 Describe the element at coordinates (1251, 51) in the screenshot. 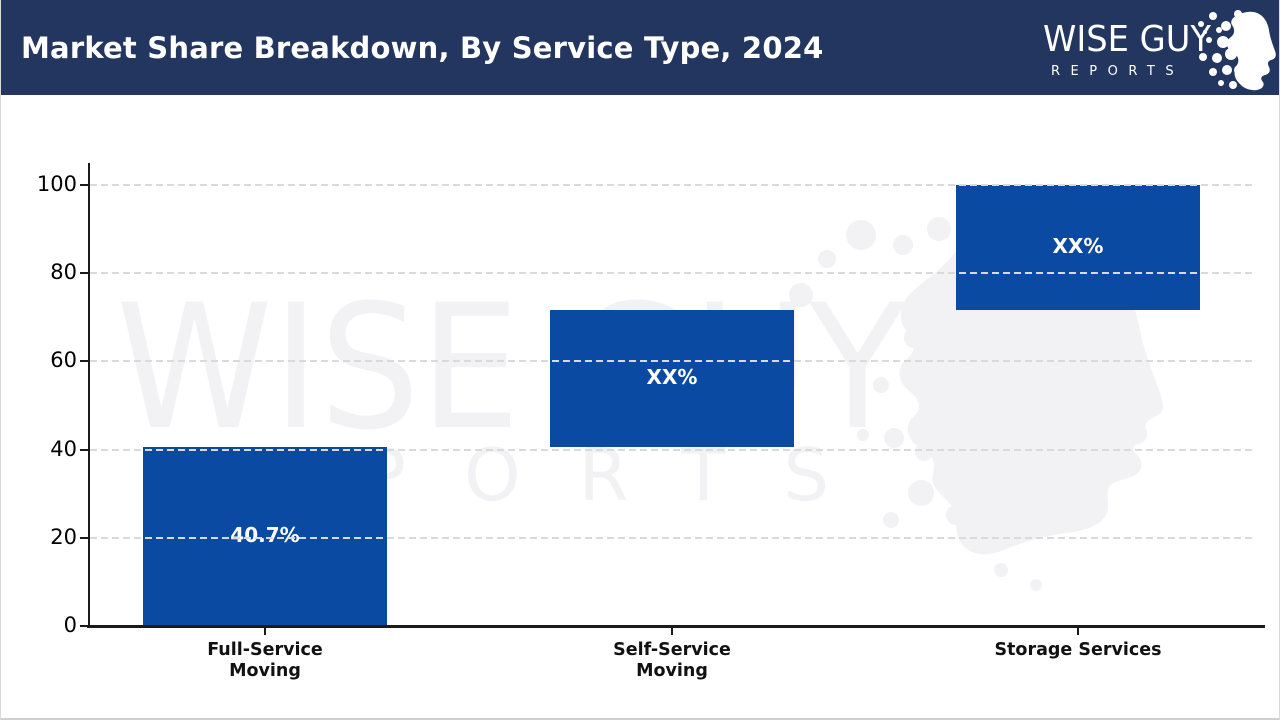

I see `logo-face-profile-icon` at that location.